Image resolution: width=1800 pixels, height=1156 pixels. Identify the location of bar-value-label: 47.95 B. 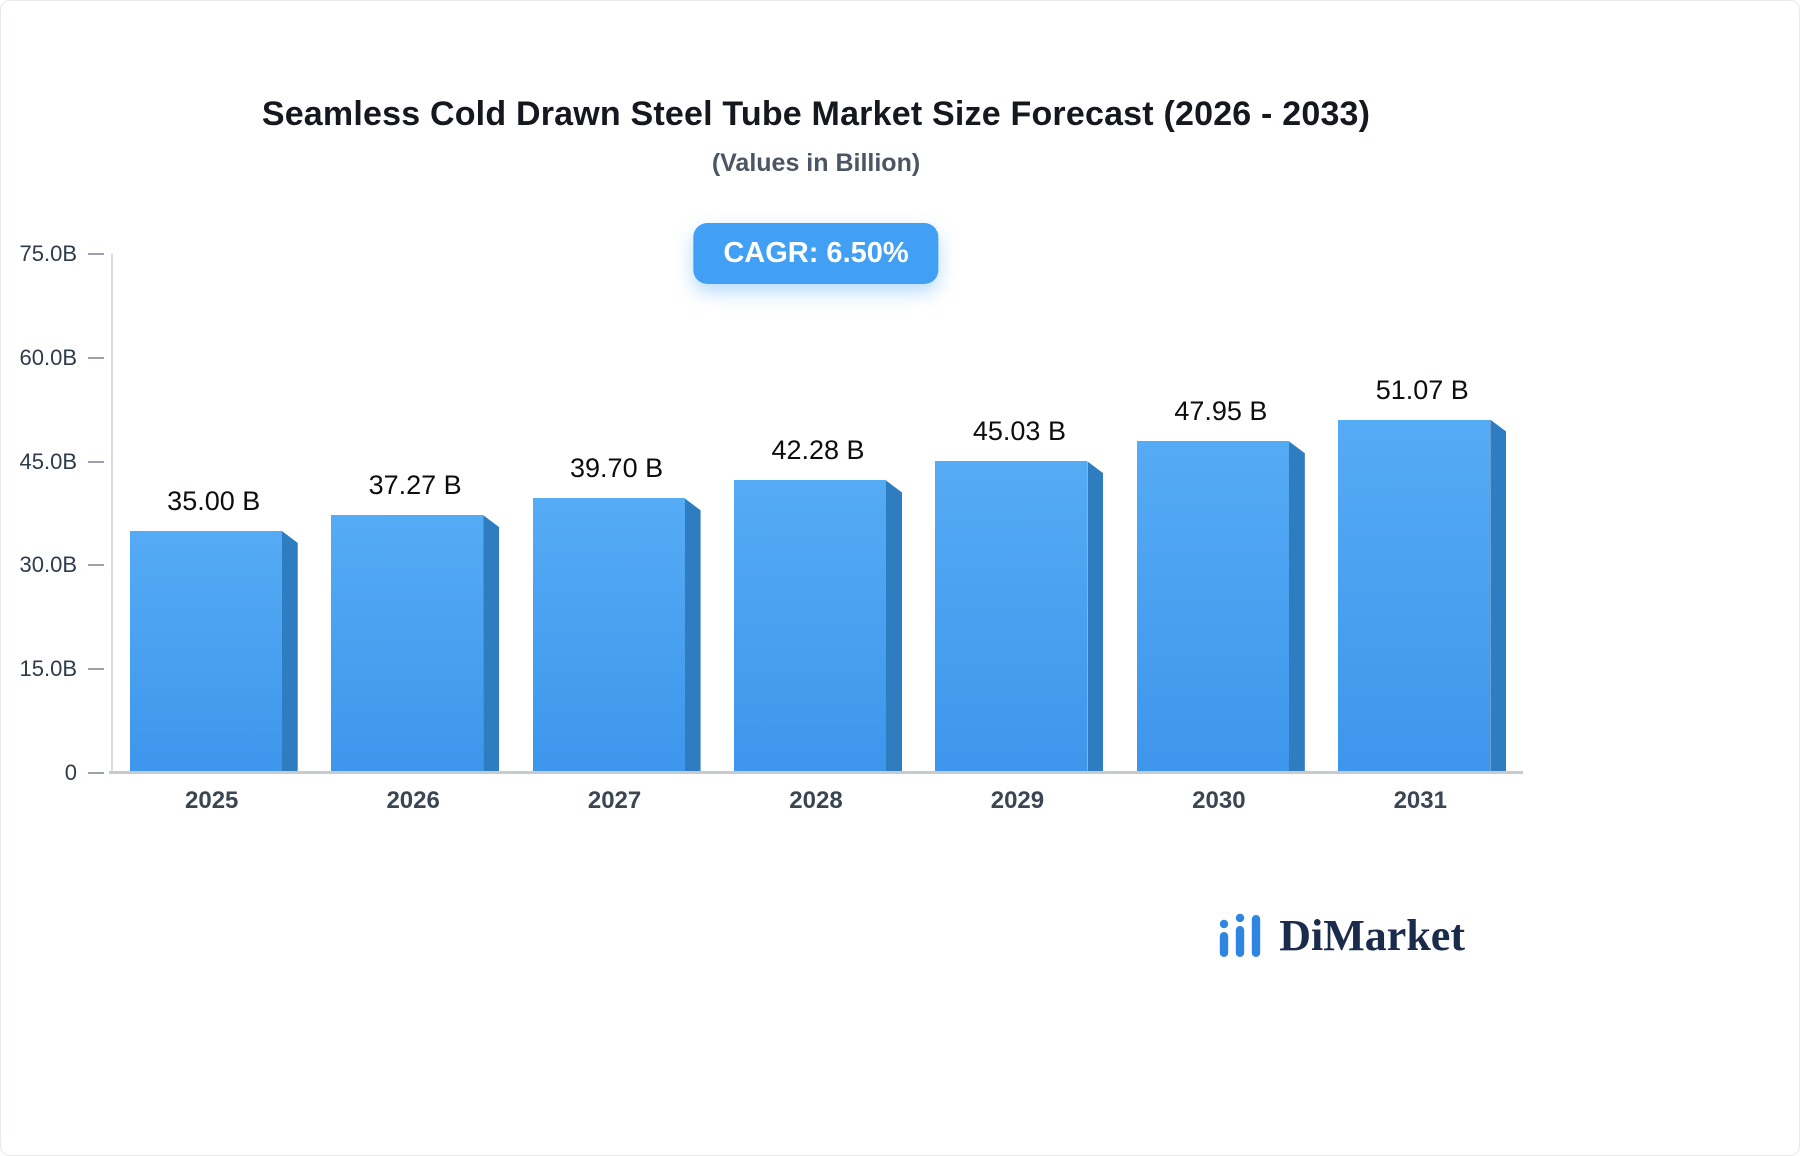
(1221, 411).